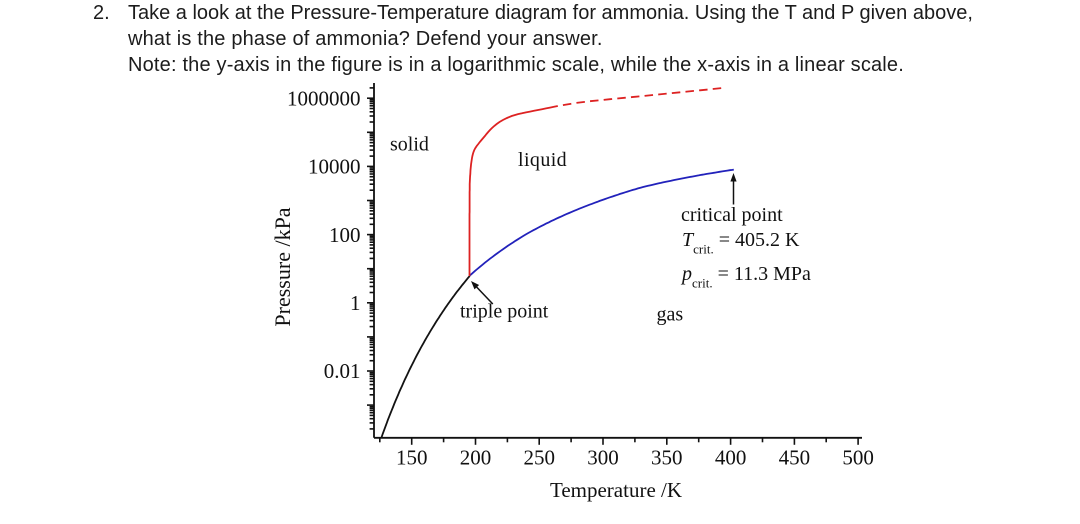 This screenshot has height=524, width=1080. What do you see at coordinates (795, 458) in the screenshot?
I see `svg-text: 450` at bounding box center [795, 458].